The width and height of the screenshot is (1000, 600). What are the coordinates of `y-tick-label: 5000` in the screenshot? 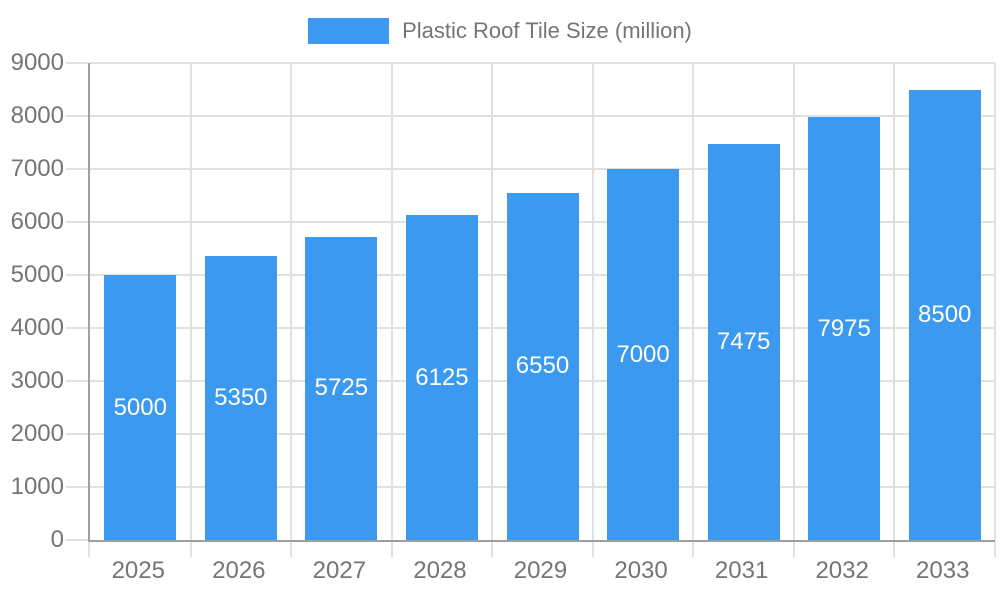 It's located at (37, 274).